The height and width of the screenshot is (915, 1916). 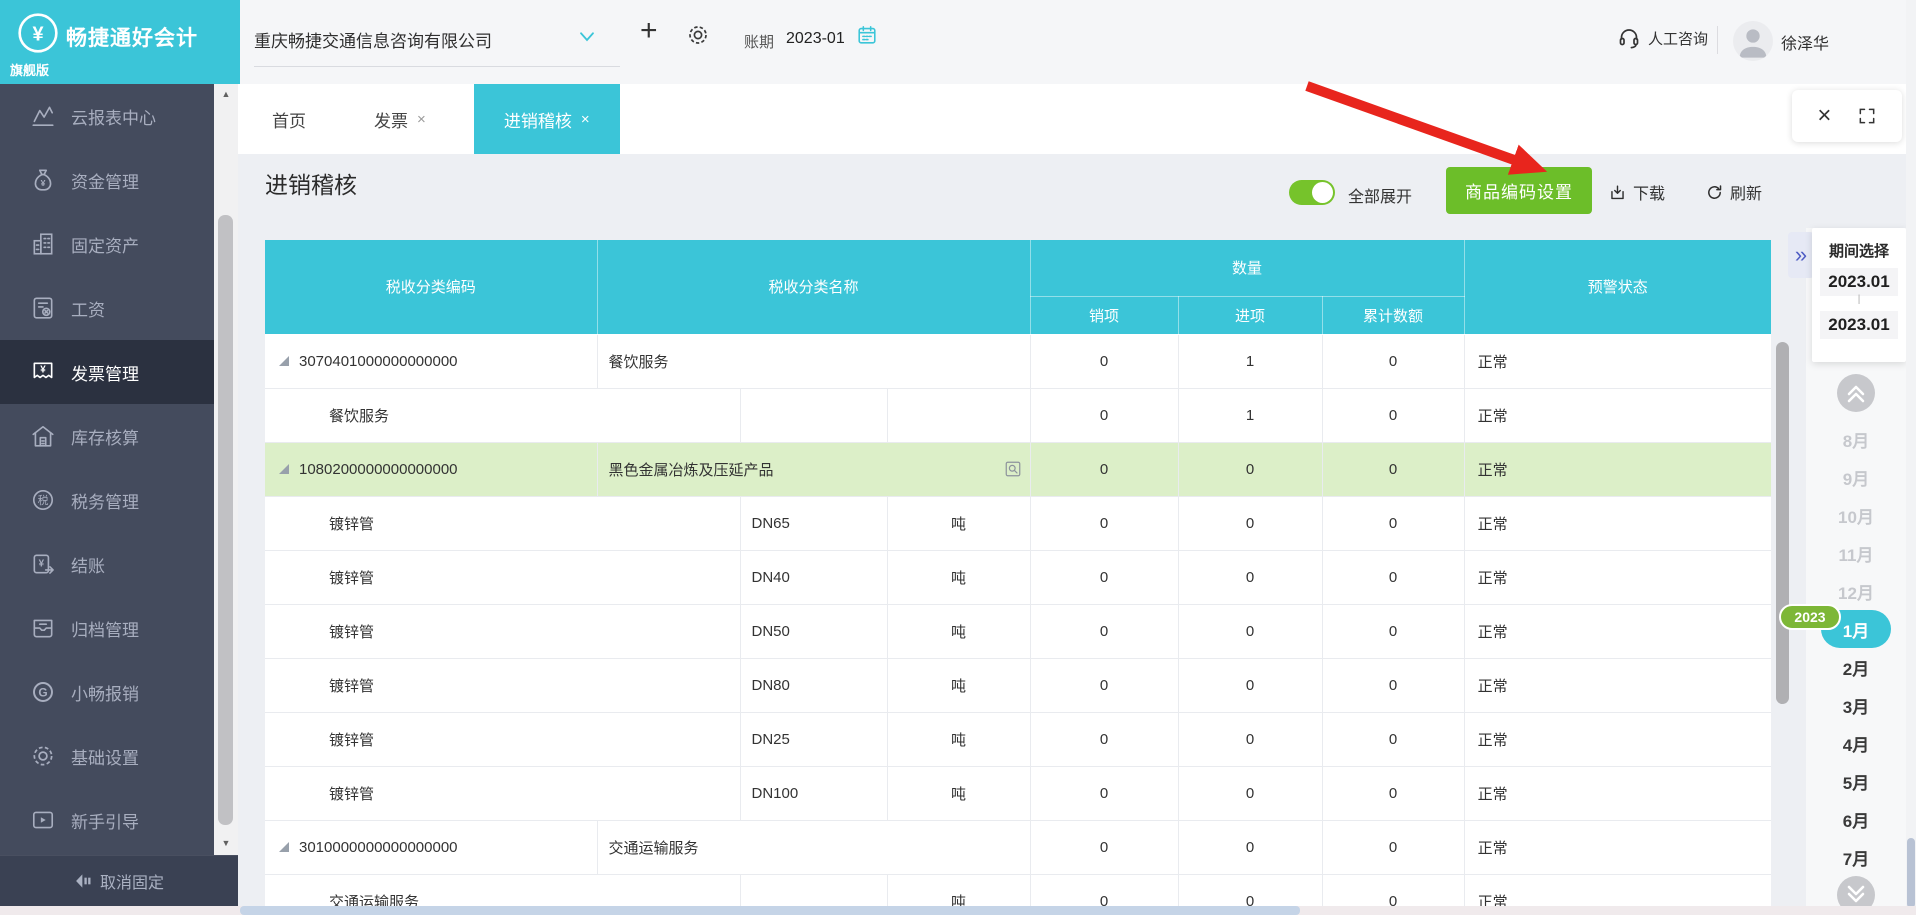 I want to click on avatar, so click(x=1753, y=41).